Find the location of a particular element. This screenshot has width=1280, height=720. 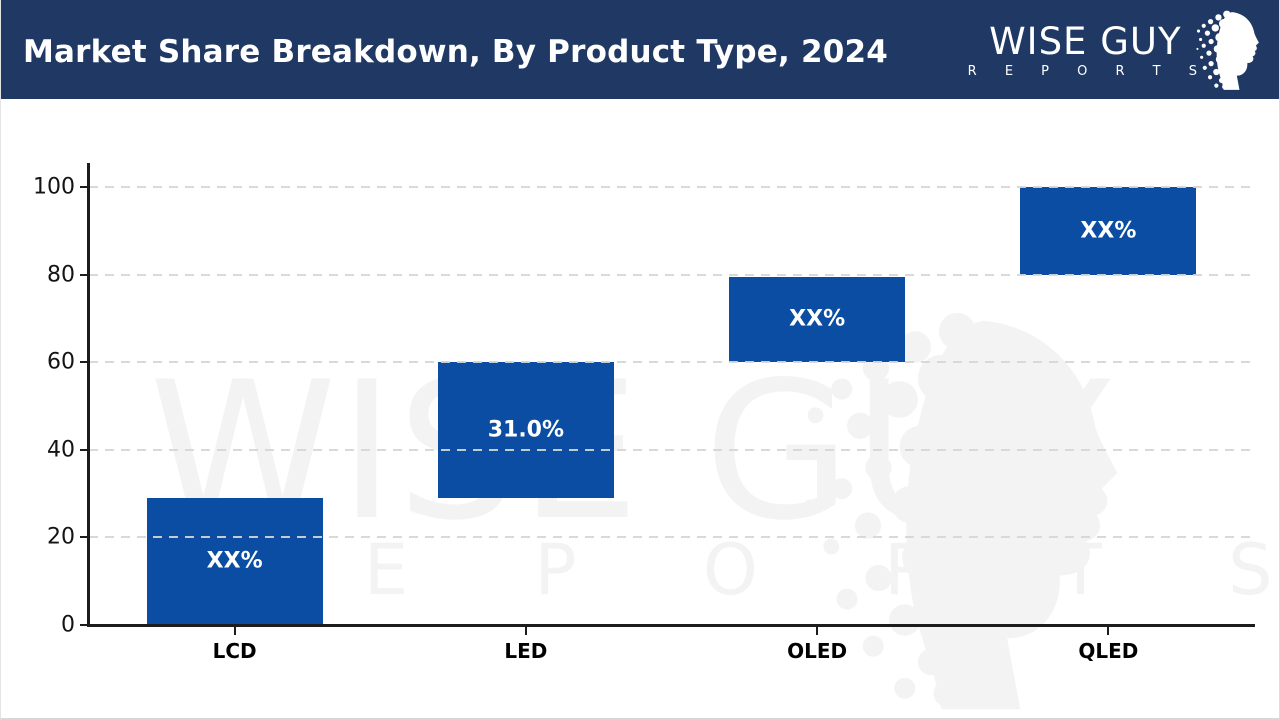

x-tick-oled is located at coordinates (817, 631).